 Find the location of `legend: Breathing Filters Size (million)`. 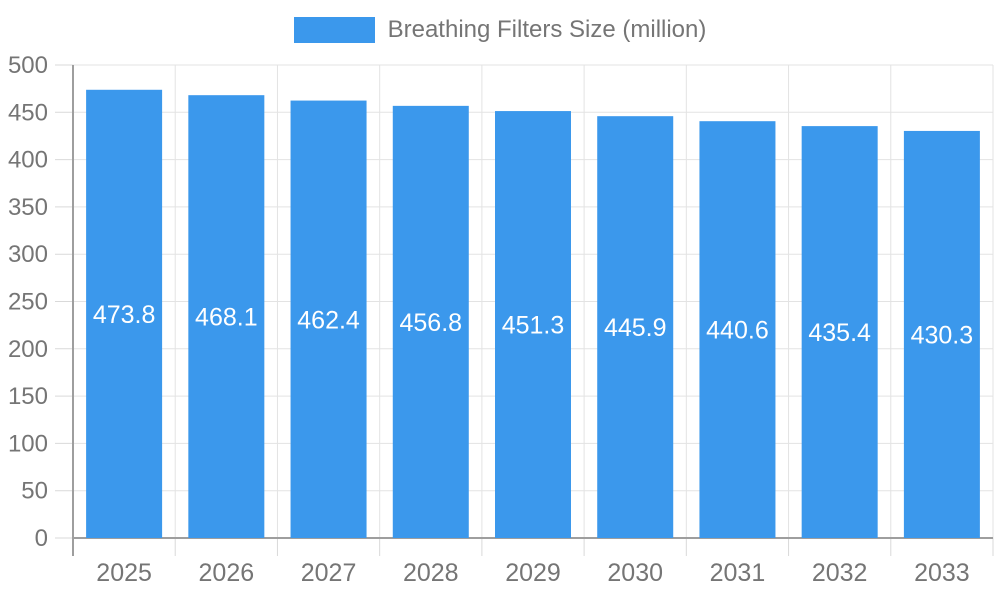

legend: Breathing Filters Size (million) is located at coordinates (500, 30).